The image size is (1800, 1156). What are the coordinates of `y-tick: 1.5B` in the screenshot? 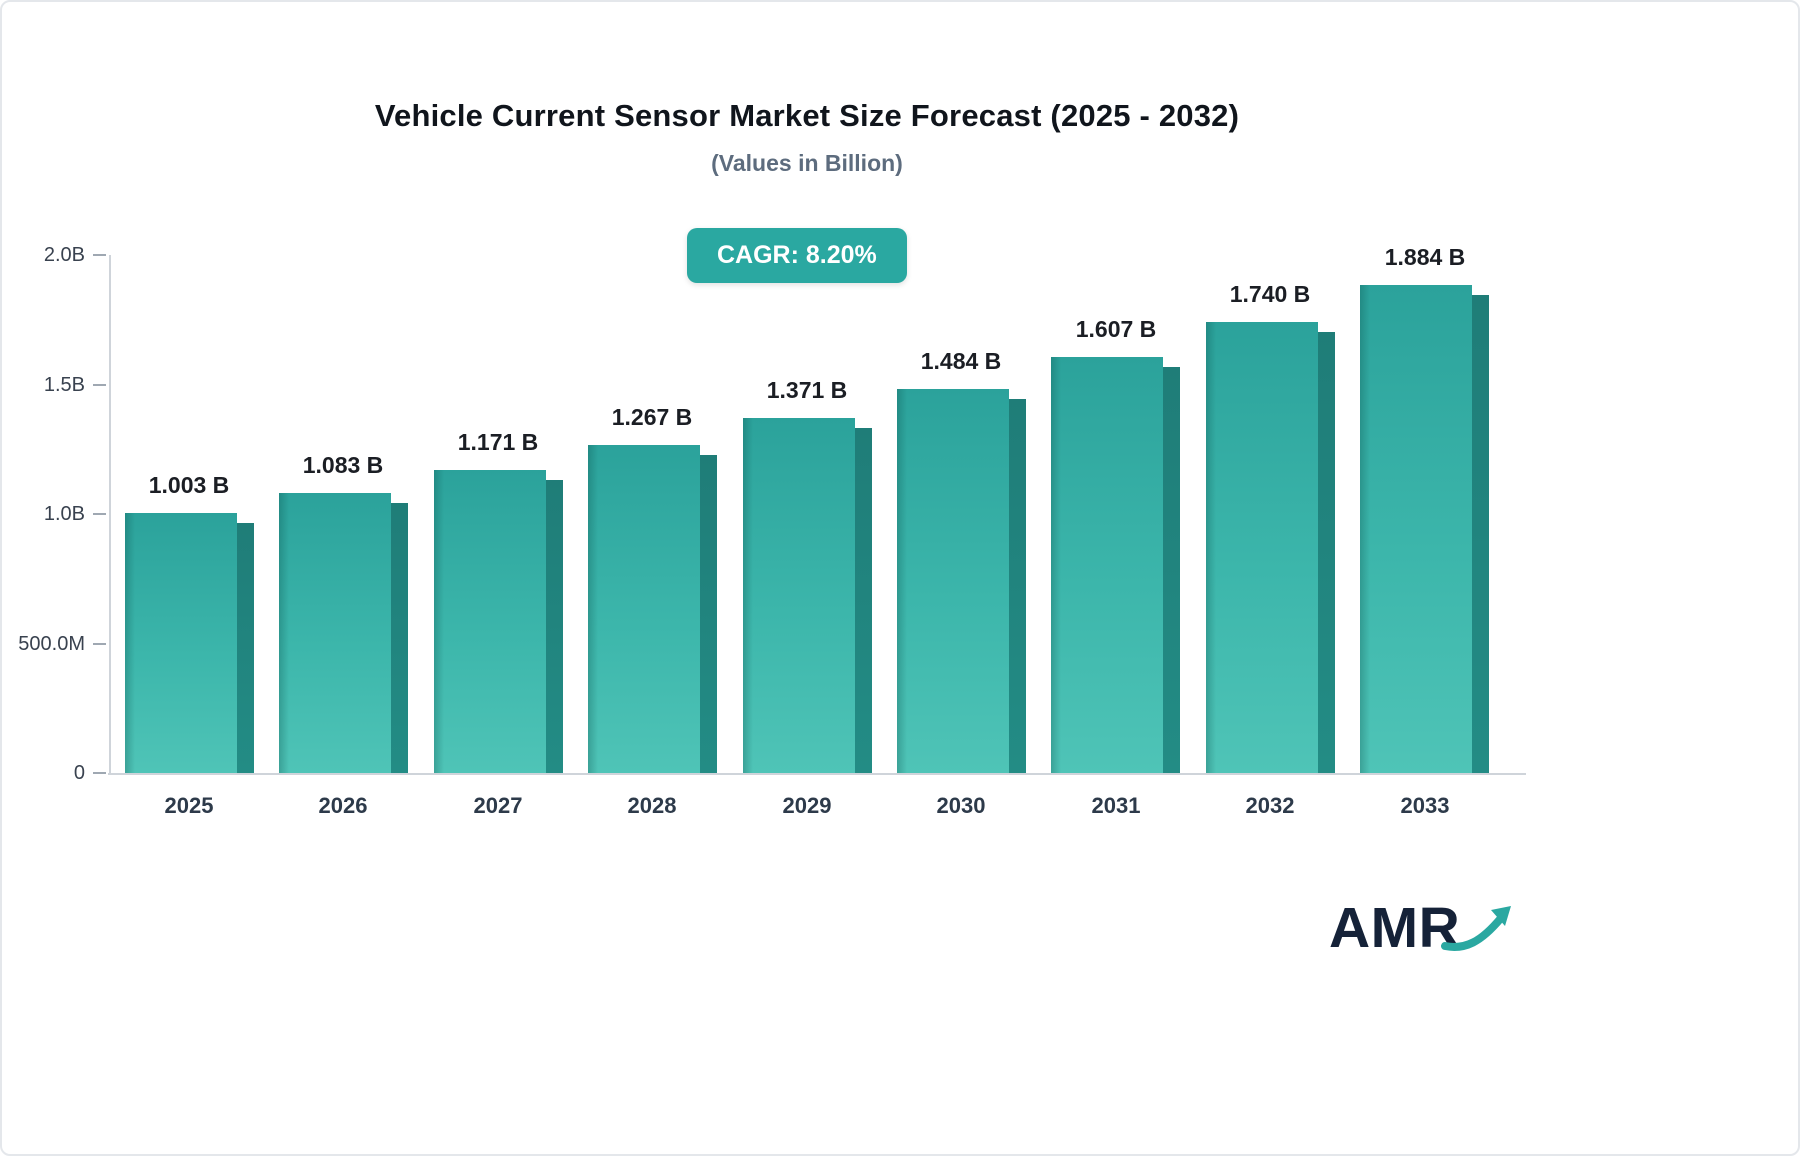 It's located at (54, 385).